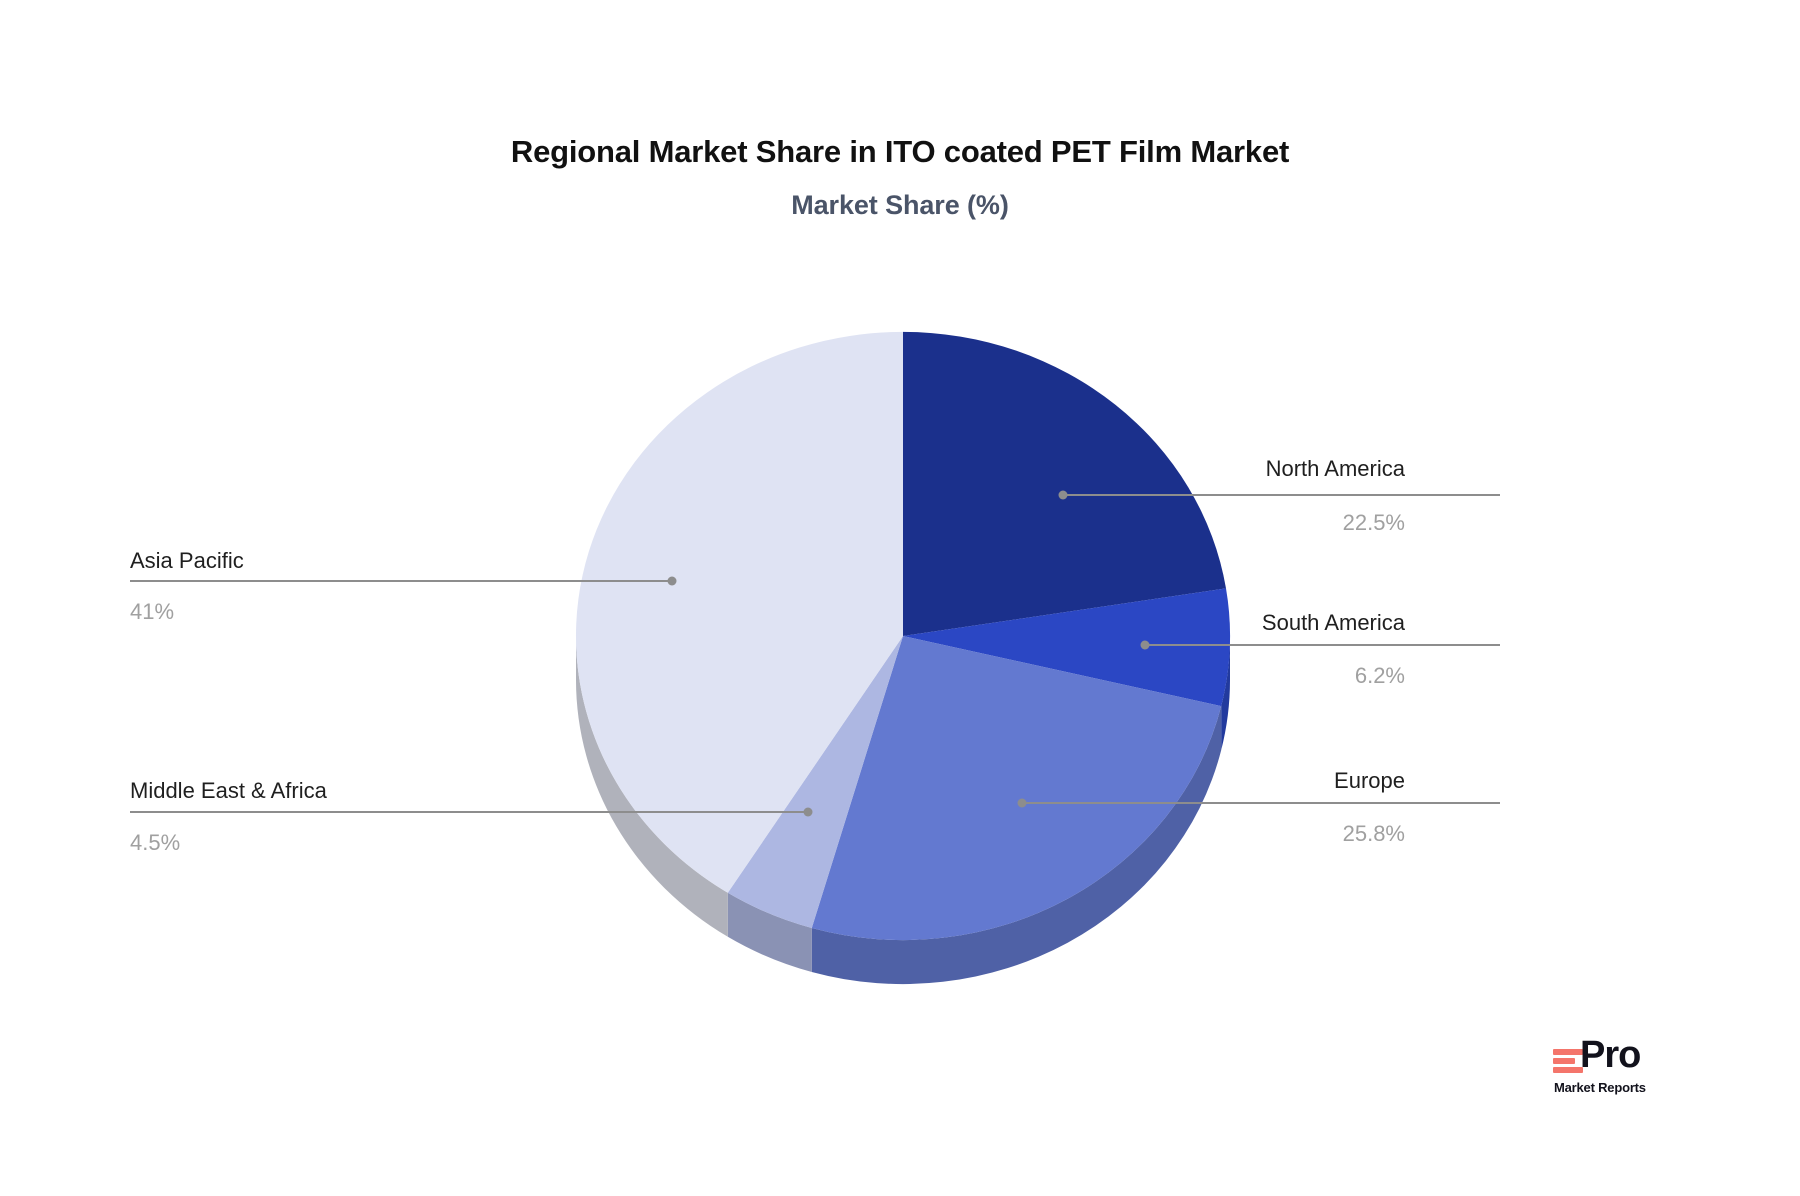 The image size is (1800, 1196). What do you see at coordinates (1016, 845) in the screenshot?
I see `pie-side-middle-east-africa` at bounding box center [1016, 845].